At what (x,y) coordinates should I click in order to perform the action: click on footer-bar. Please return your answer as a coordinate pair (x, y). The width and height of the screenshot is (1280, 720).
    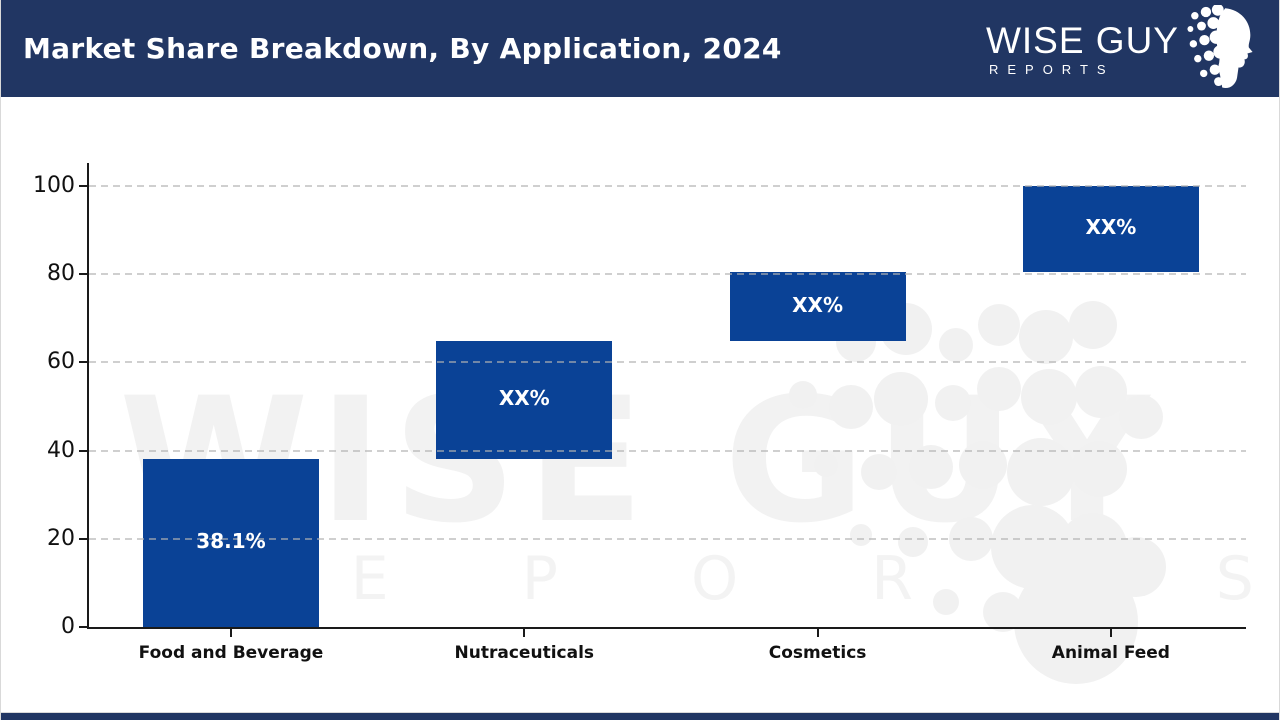
    Looking at the image, I should click on (640, 716).